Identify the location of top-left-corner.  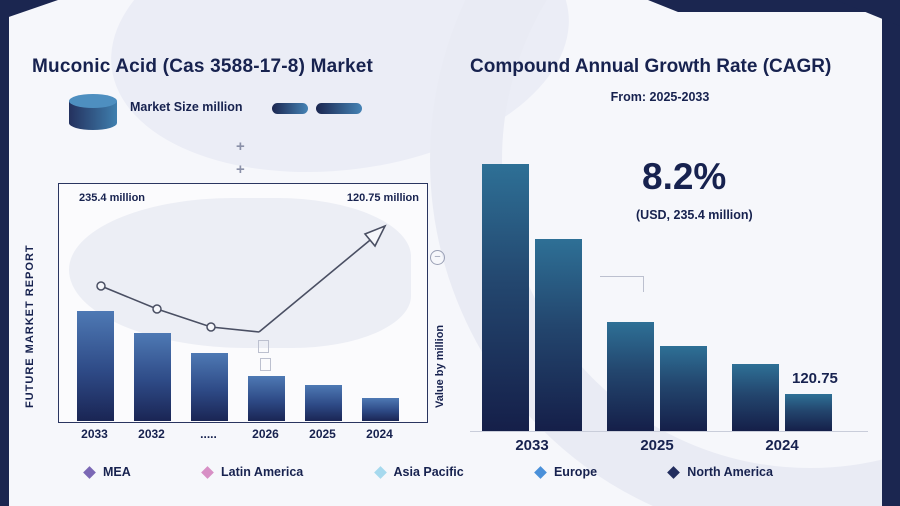
(29, 10).